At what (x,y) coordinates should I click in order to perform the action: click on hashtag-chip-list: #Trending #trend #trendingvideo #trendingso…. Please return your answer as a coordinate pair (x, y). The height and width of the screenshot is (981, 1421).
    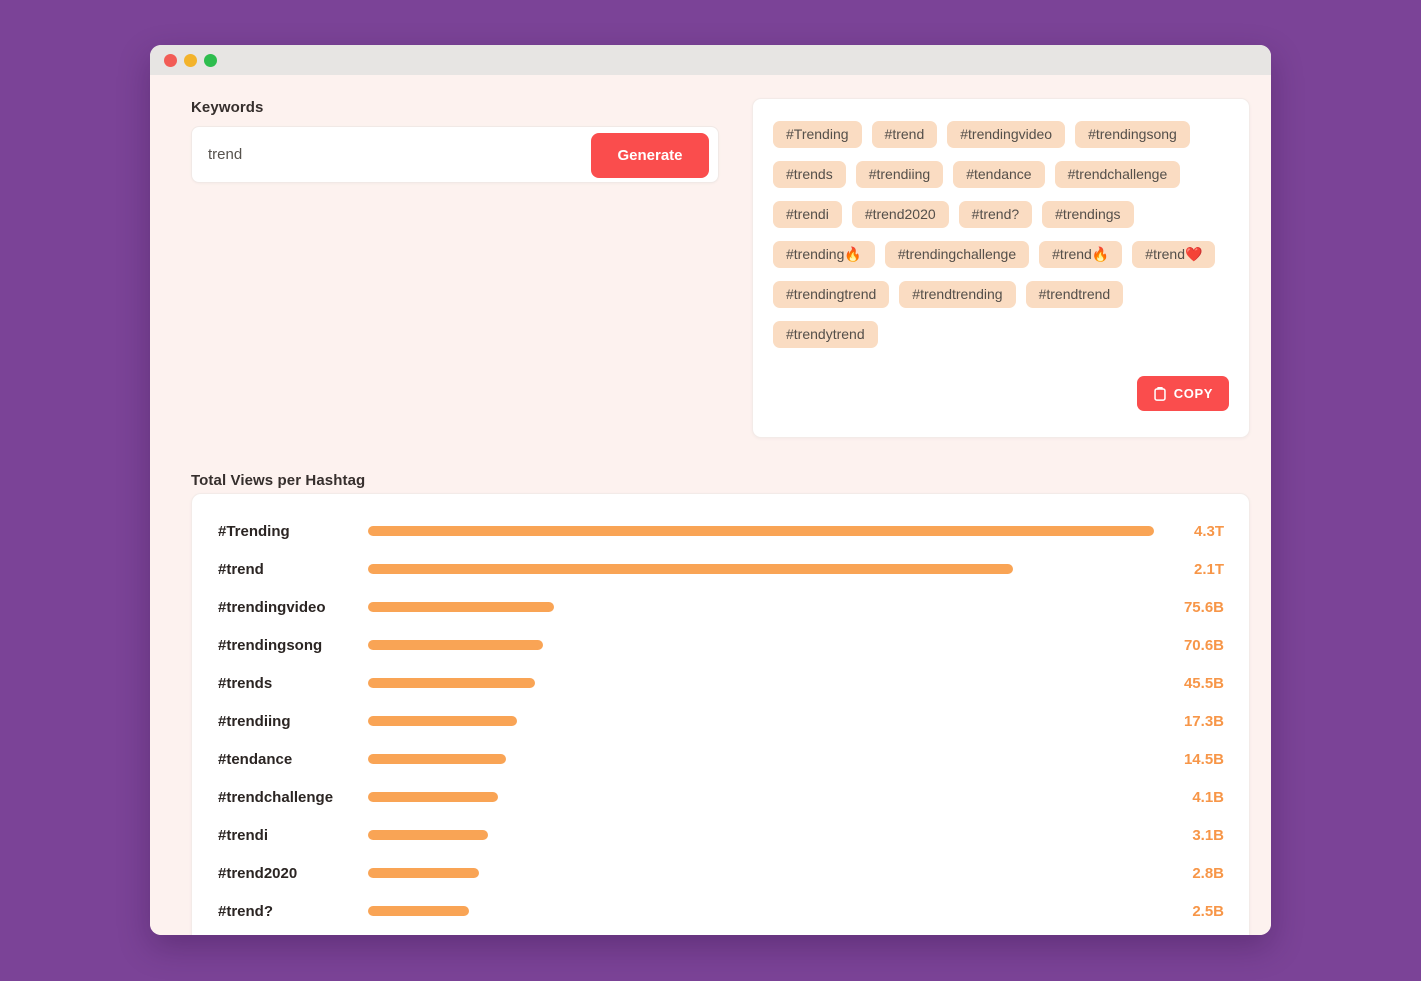
    Looking at the image, I should click on (1001, 234).